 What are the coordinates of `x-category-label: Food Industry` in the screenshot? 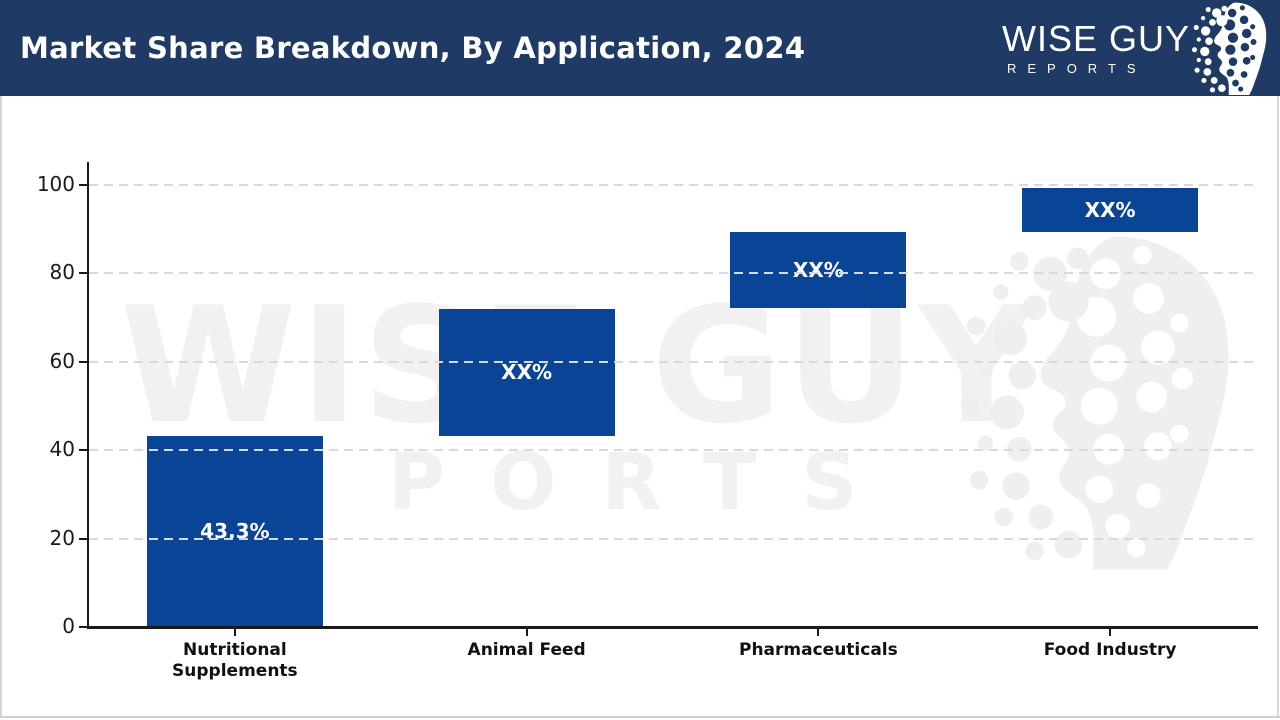 It's located at (1110, 650).